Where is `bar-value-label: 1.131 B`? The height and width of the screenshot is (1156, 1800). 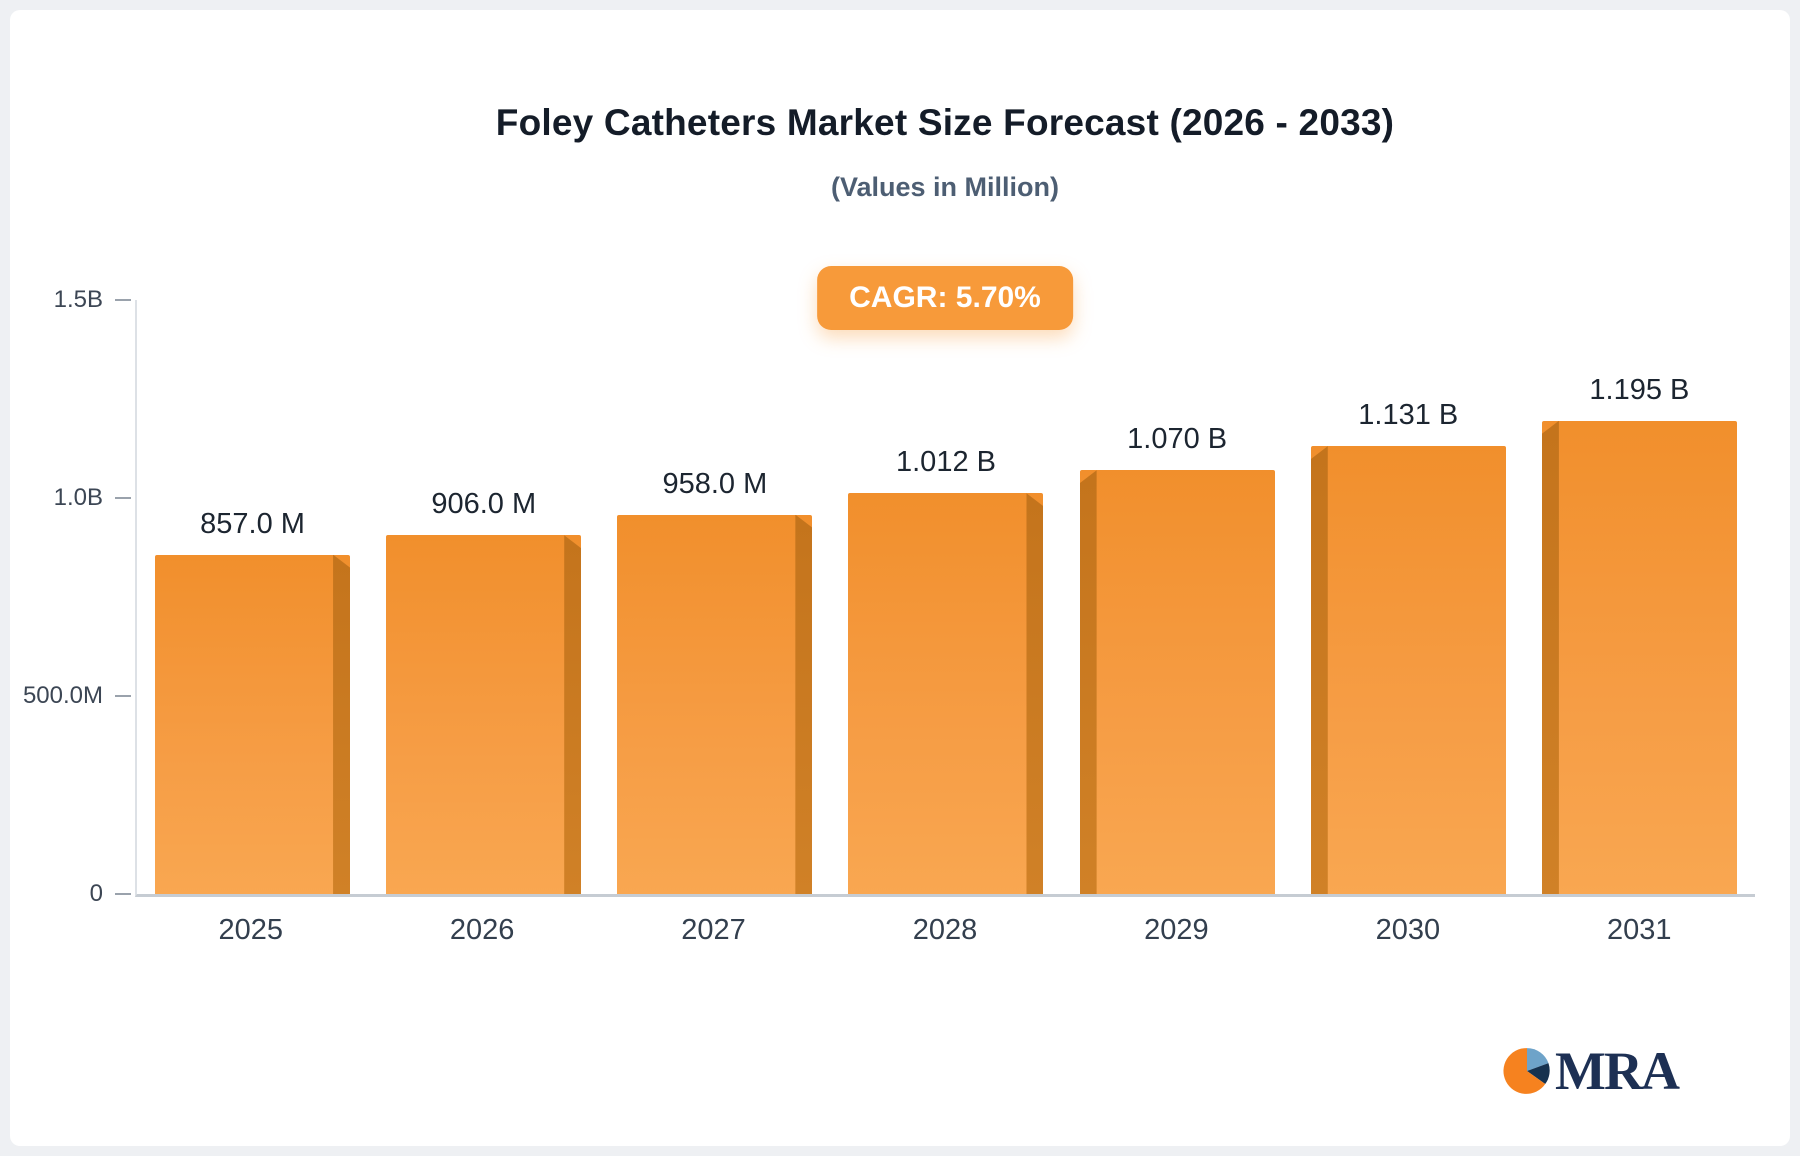
bar-value-label: 1.131 B is located at coordinates (1408, 415).